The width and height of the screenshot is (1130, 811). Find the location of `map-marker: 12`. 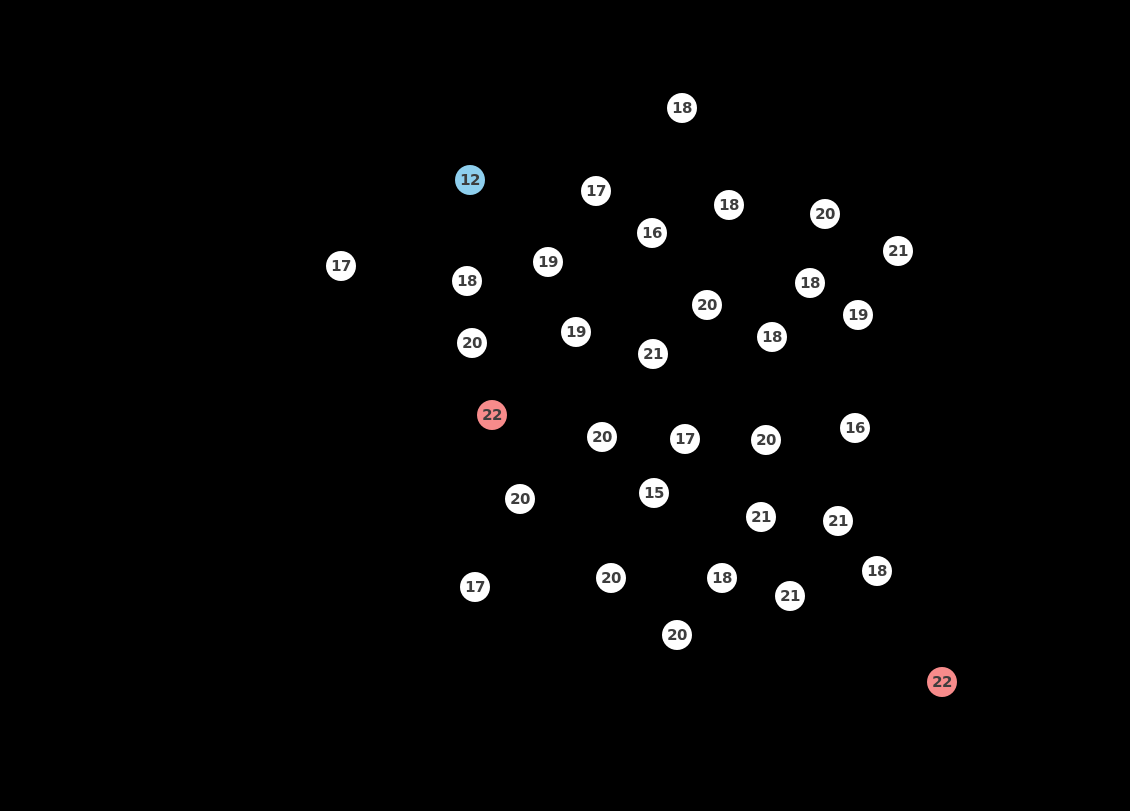

map-marker: 12 is located at coordinates (470, 180).